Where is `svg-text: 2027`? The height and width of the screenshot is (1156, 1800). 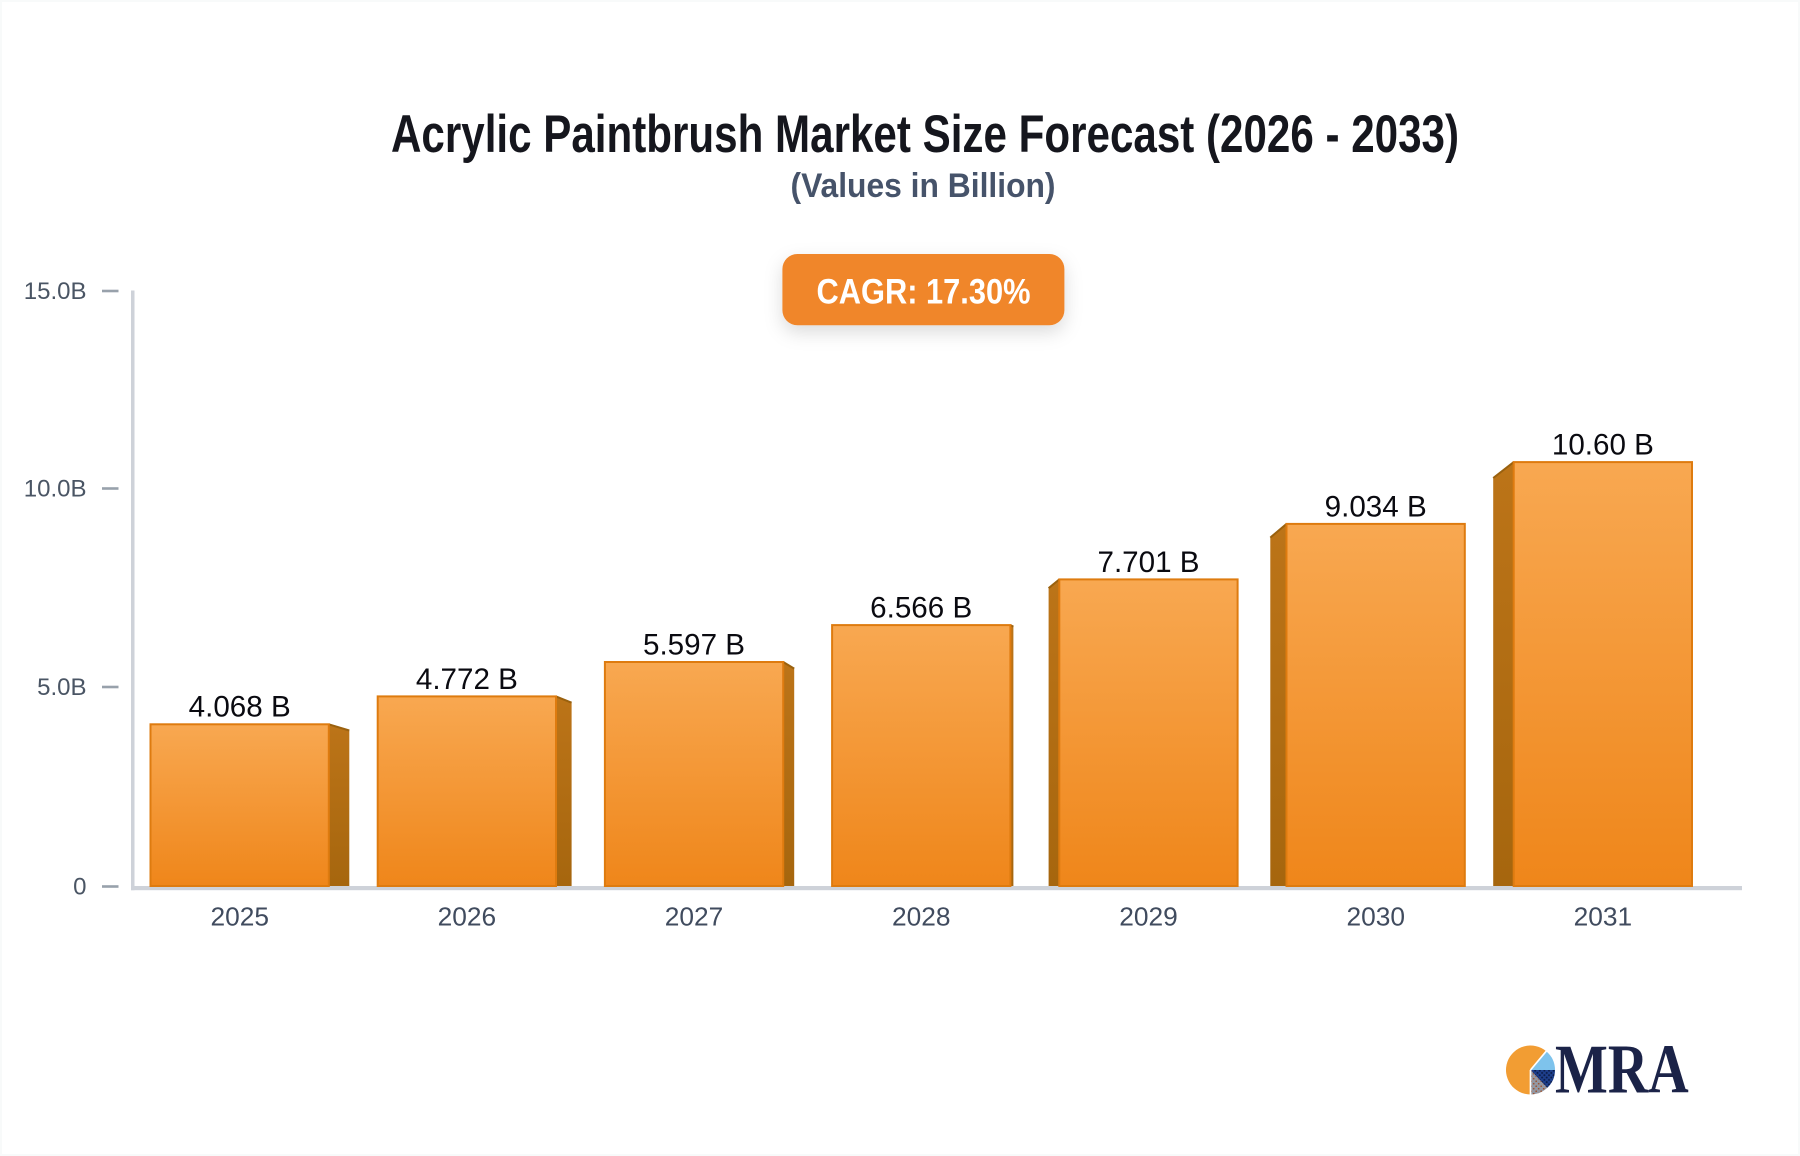 svg-text: 2027 is located at coordinates (694, 917).